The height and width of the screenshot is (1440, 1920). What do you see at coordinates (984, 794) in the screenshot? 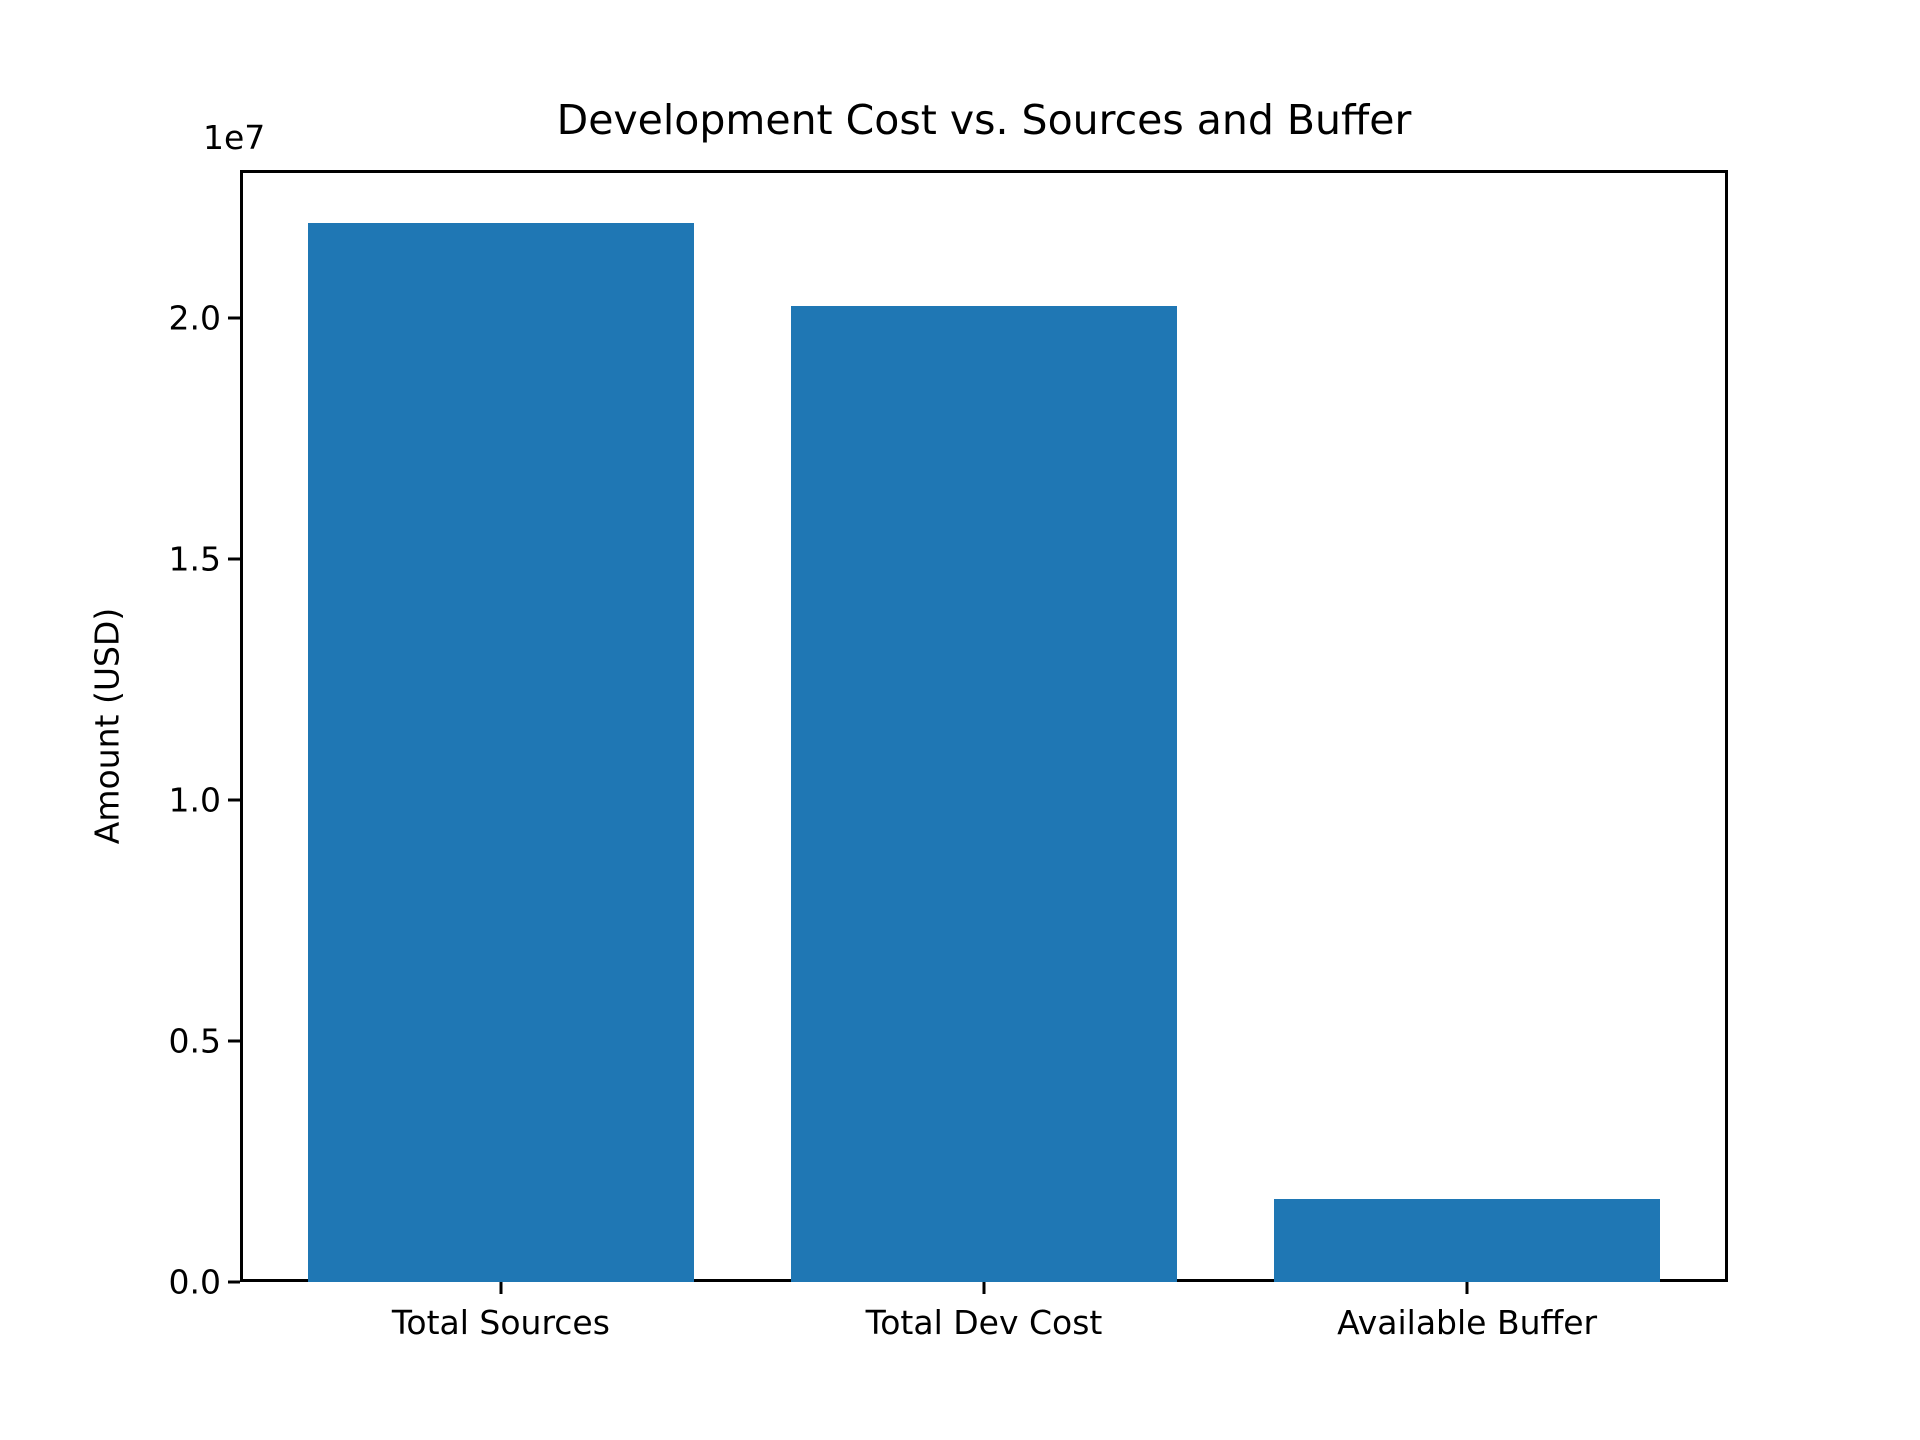
I see `bar-total-dev-cost` at bounding box center [984, 794].